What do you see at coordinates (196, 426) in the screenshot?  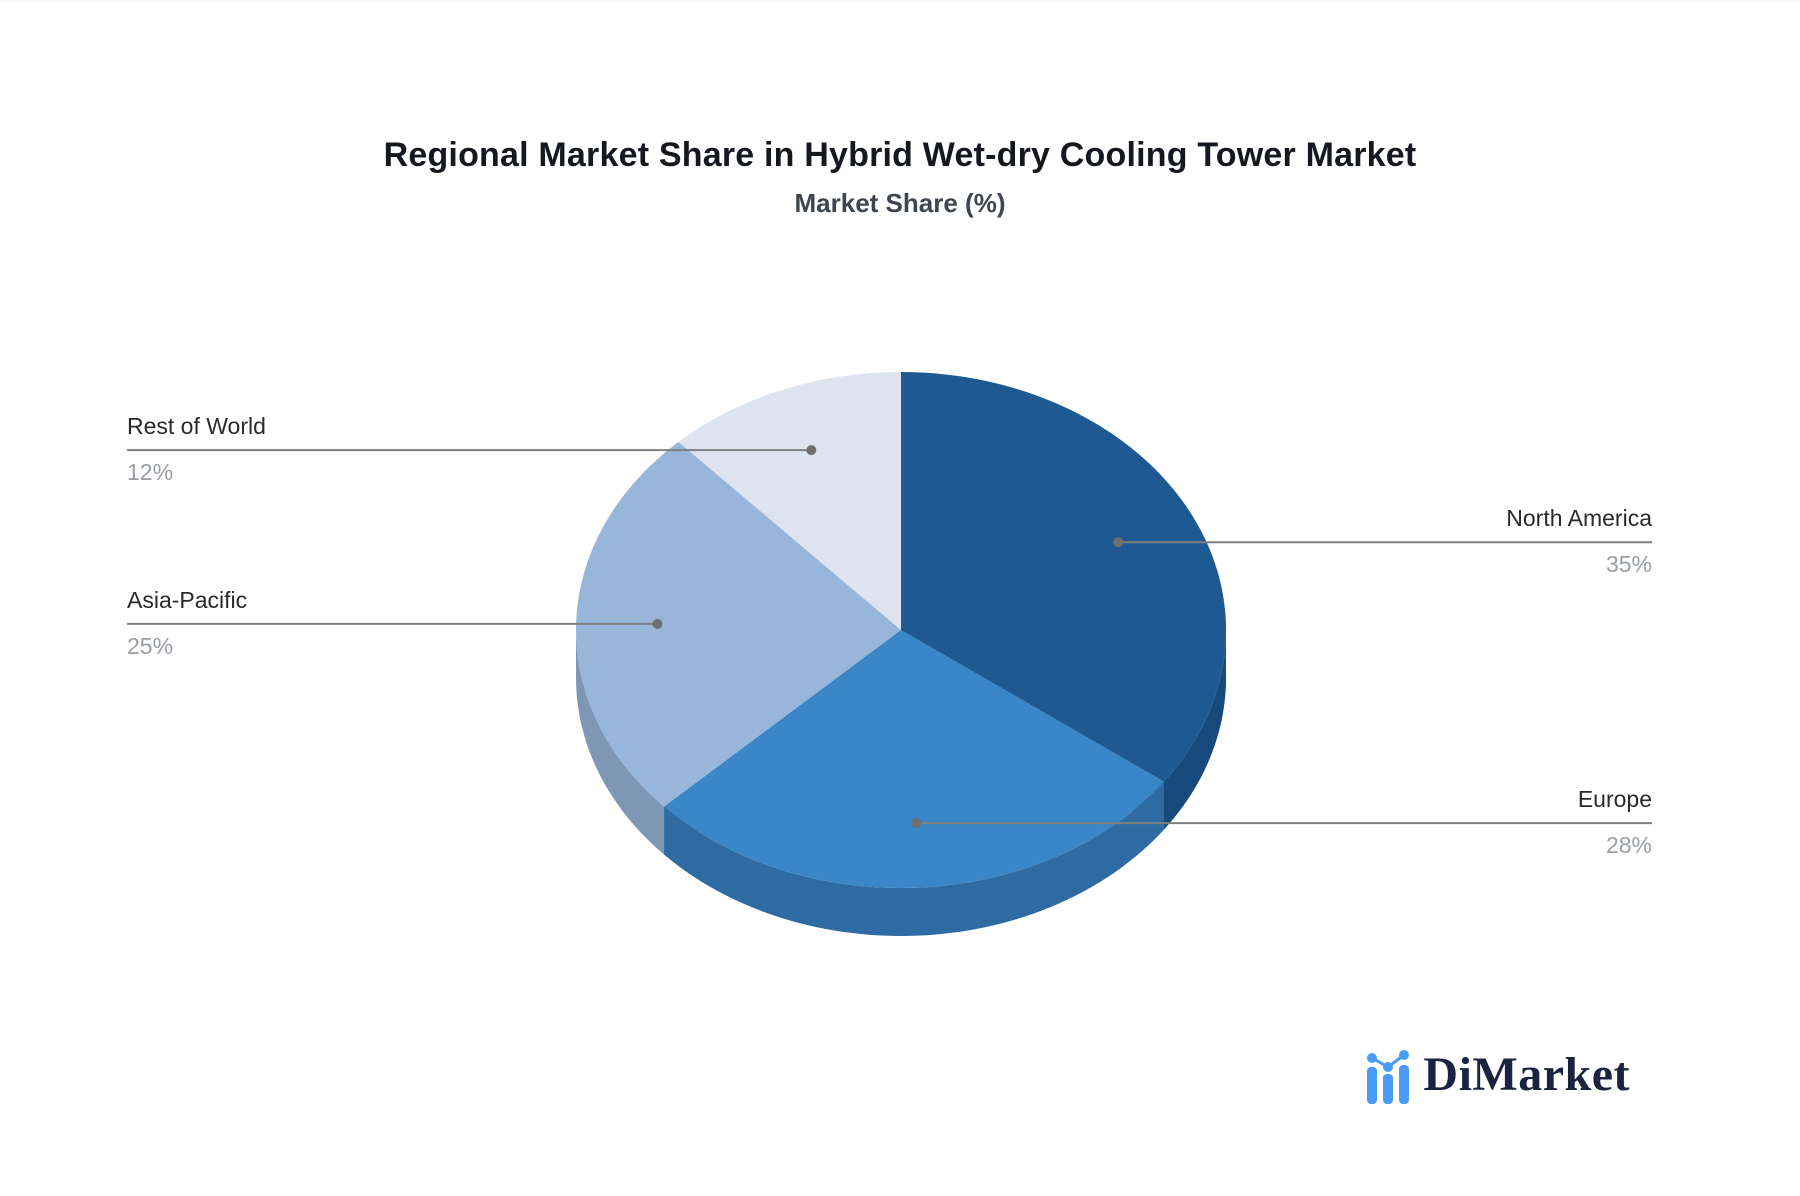 I see `slice-label-rest-of-world: Rest of World` at bounding box center [196, 426].